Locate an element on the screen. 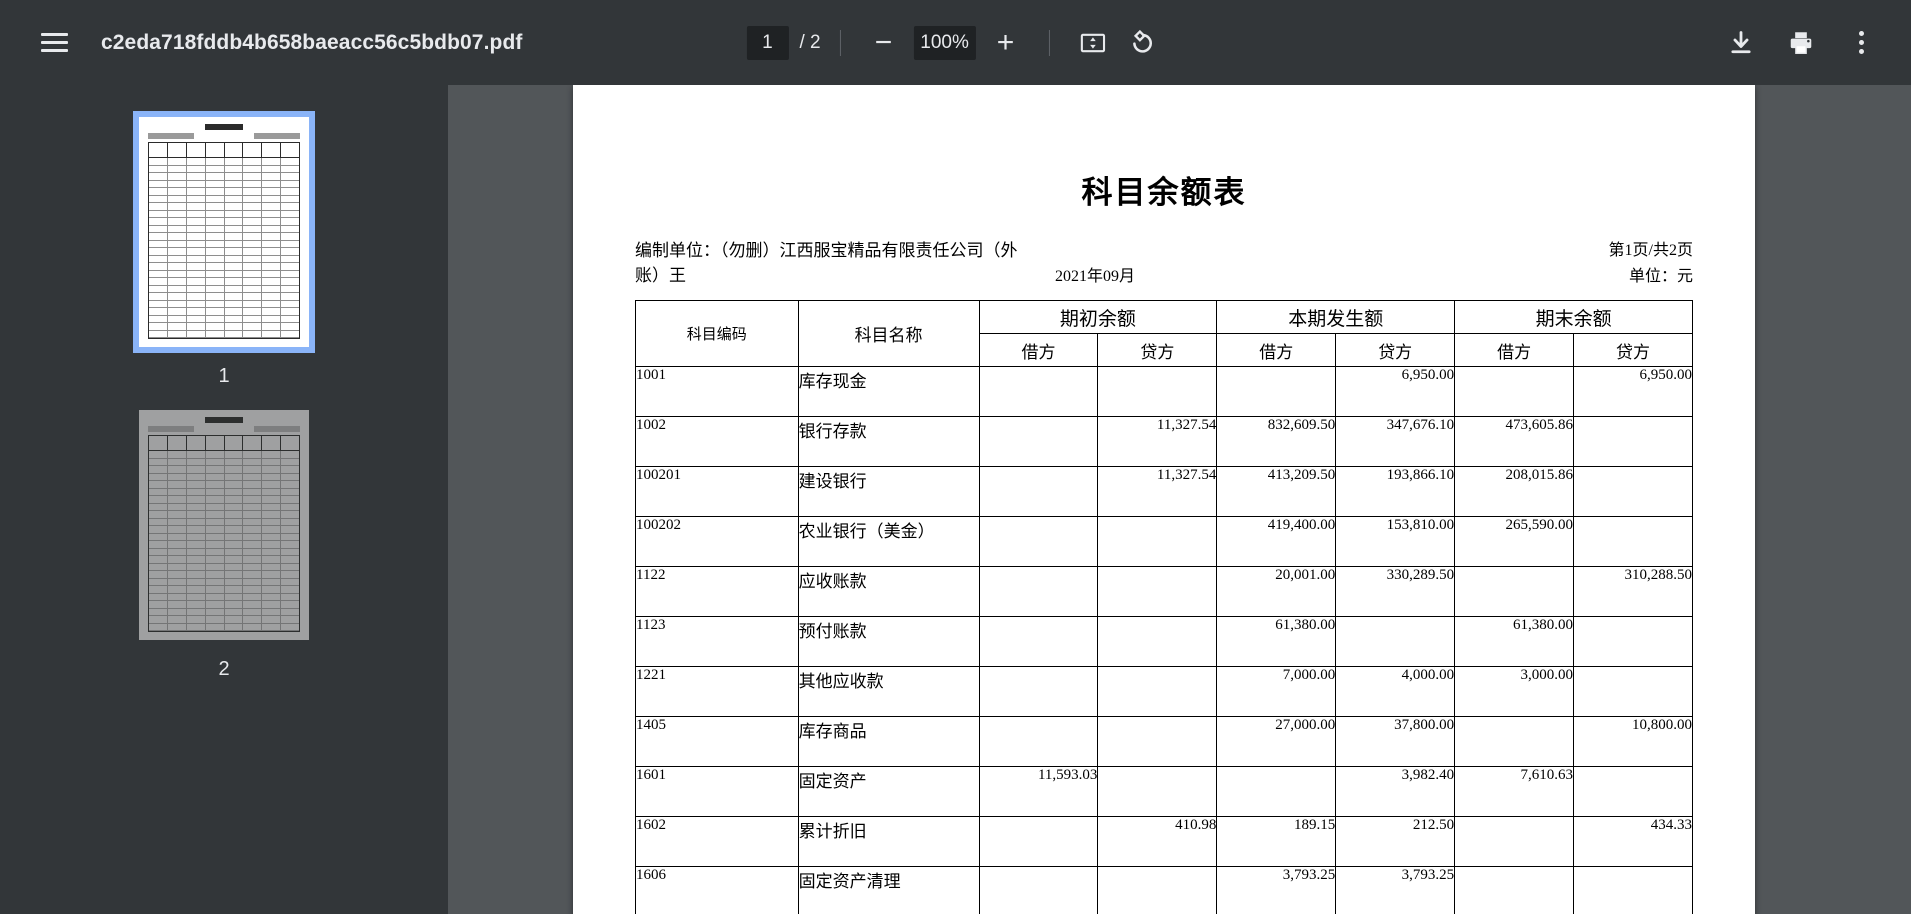  print-icon is located at coordinates (1801, 42).